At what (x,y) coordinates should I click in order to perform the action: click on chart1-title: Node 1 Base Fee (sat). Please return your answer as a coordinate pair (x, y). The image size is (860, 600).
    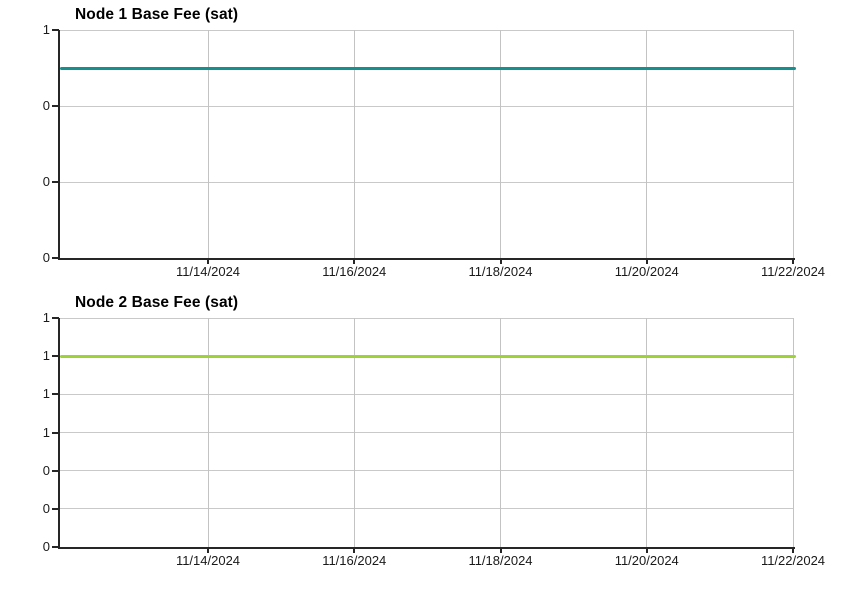
    Looking at the image, I should click on (157, 14).